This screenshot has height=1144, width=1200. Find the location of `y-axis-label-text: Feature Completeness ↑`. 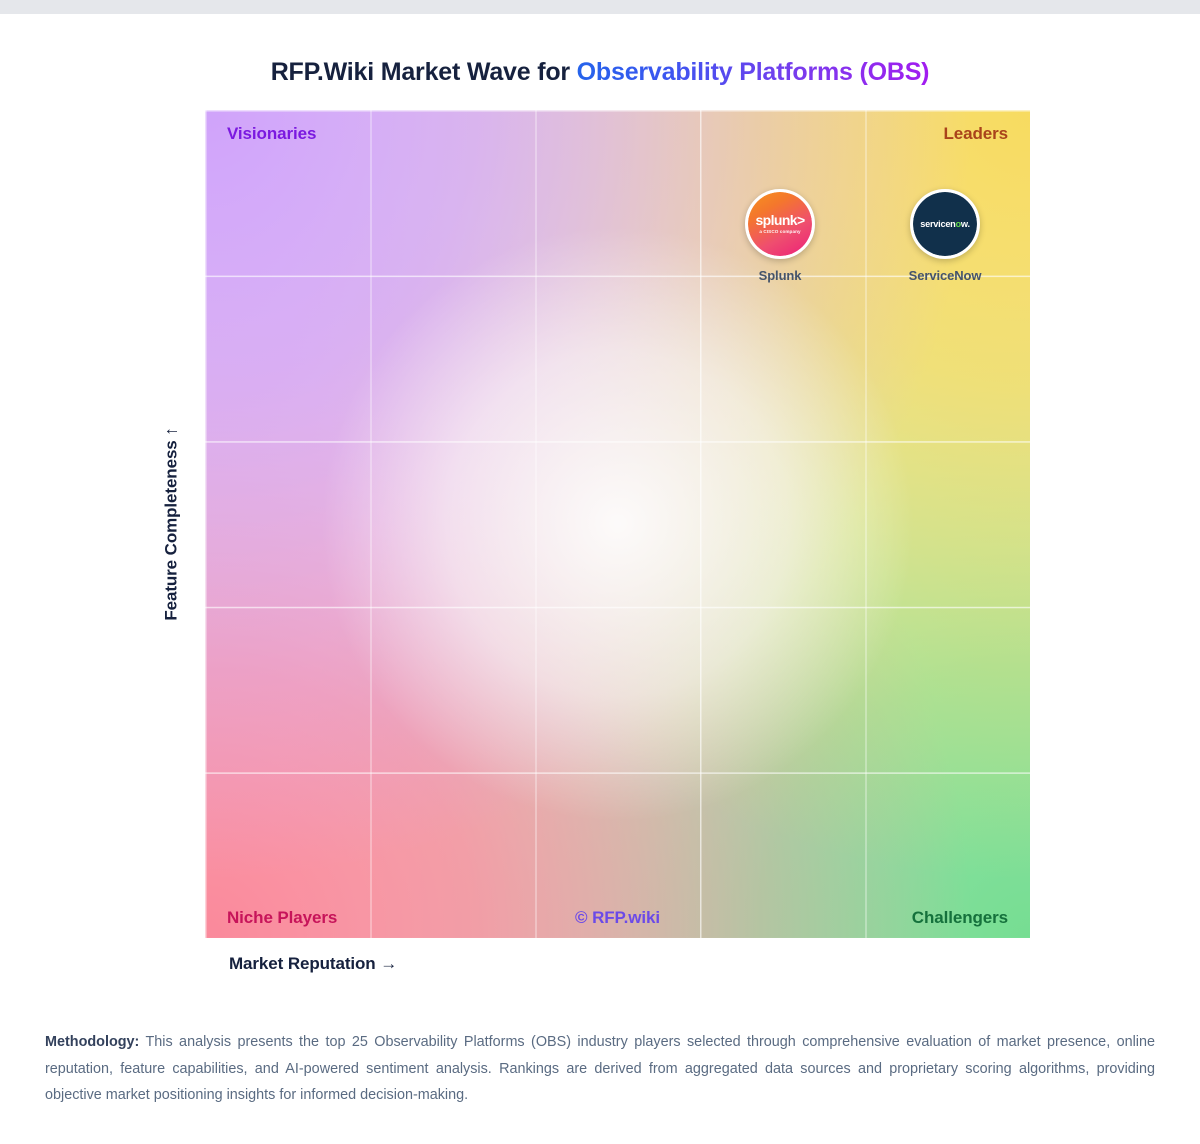

y-axis-label-text: Feature Completeness ↑ is located at coordinates (172, 524).